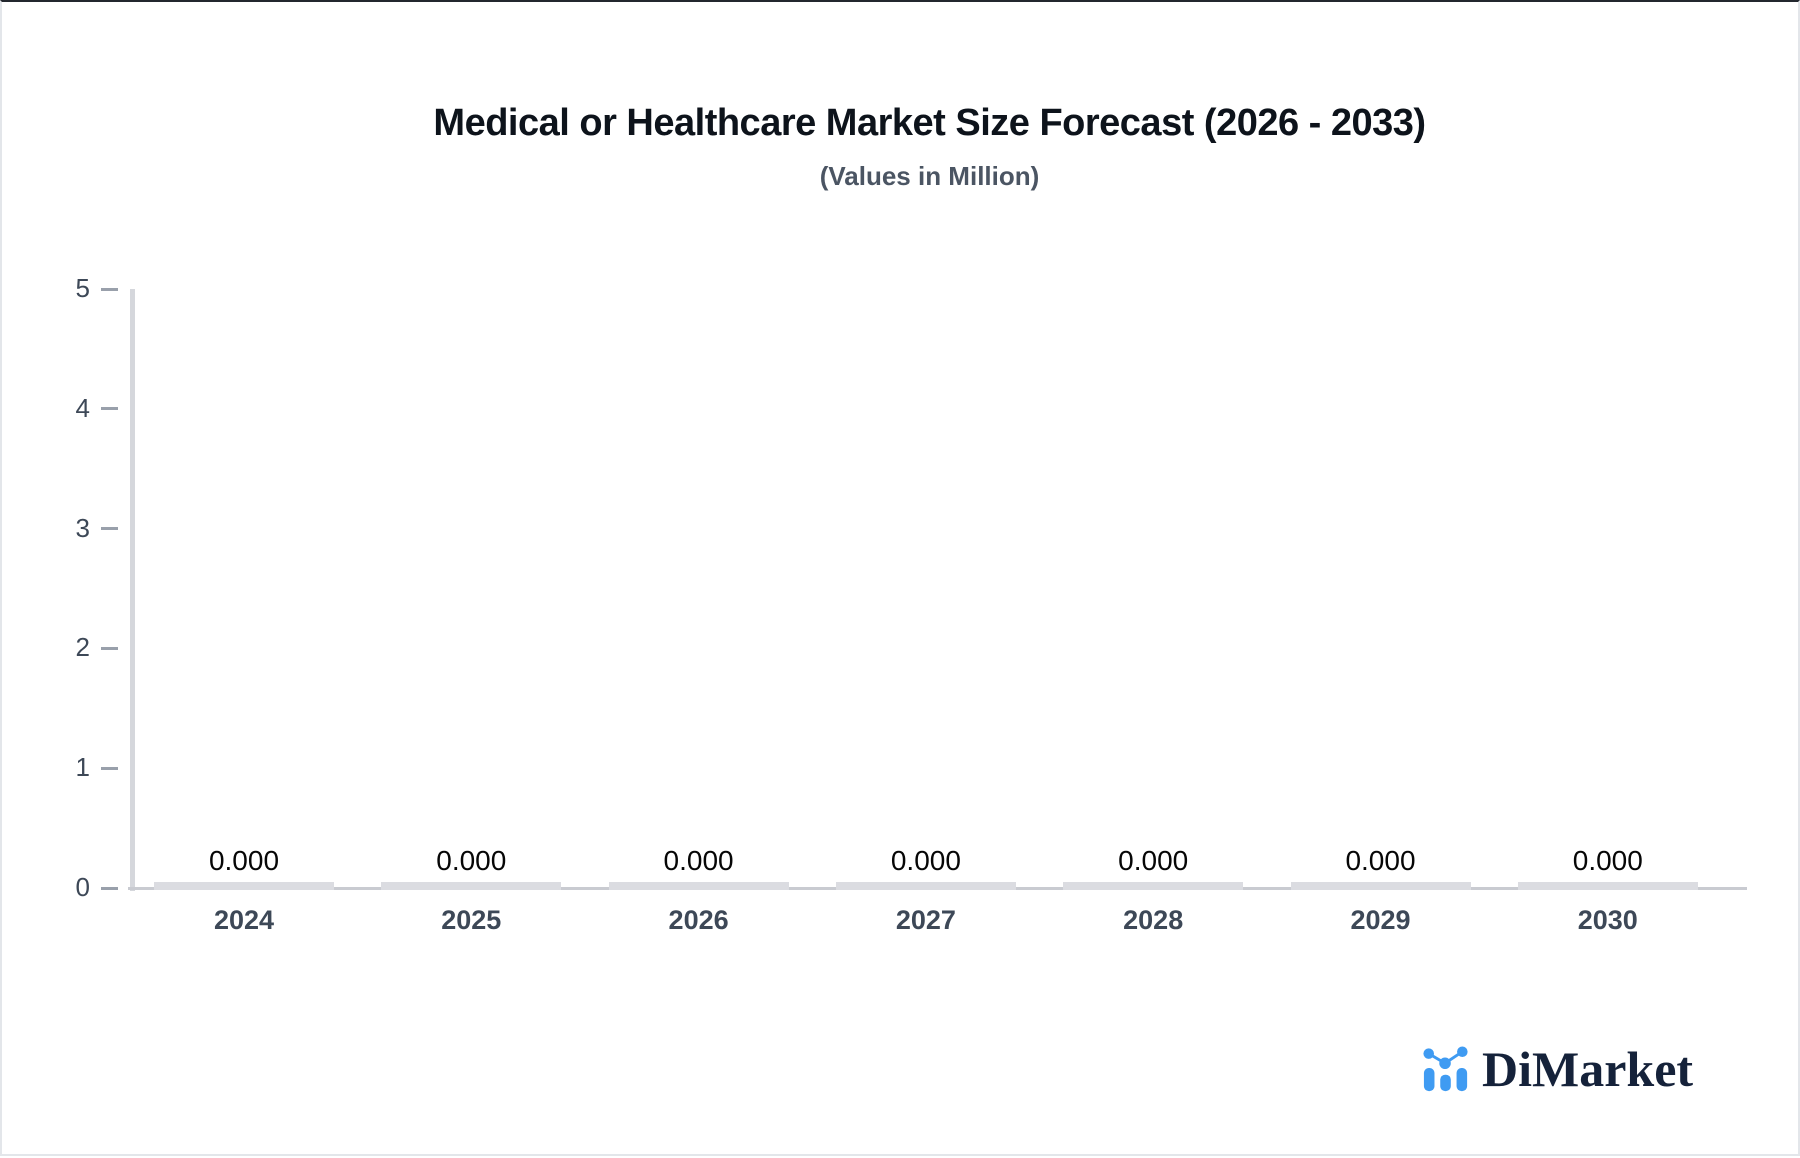  Describe the element at coordinates (1380, 886) in the screenshot. I see `bar-2029` at that location.